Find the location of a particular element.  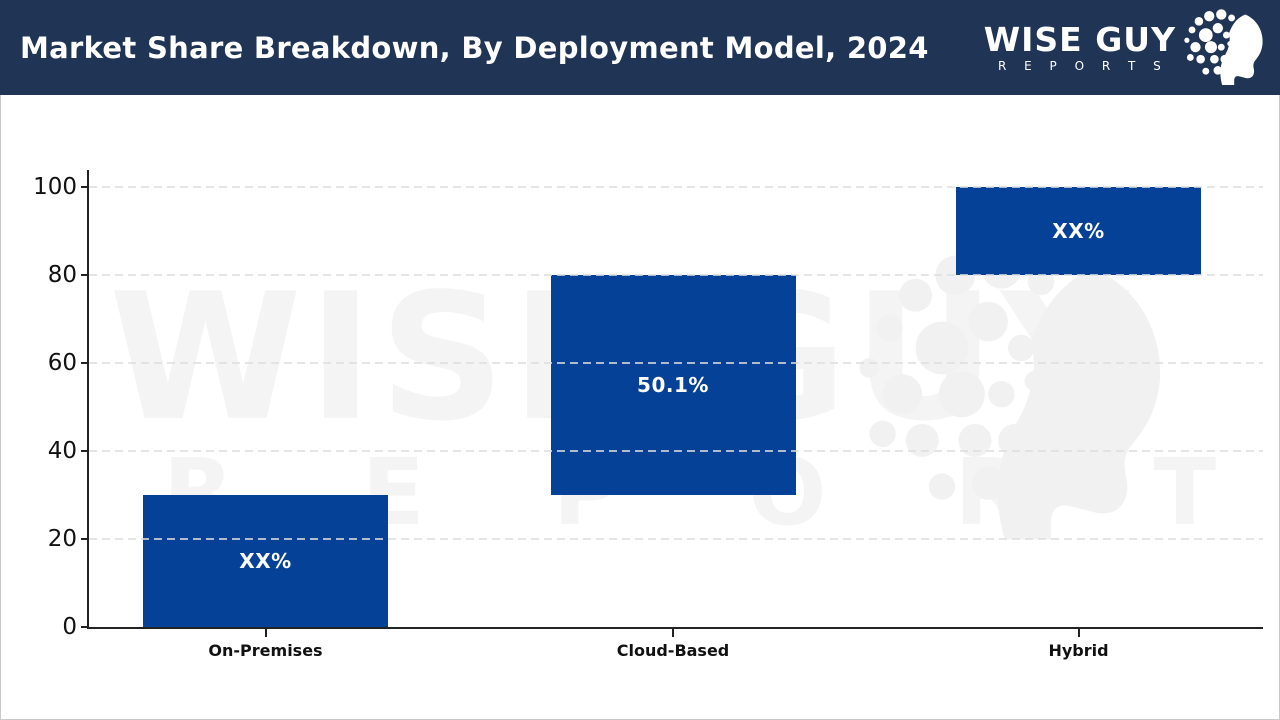

dotted-face-profile-watermark is located at coordinates (1010, 394).